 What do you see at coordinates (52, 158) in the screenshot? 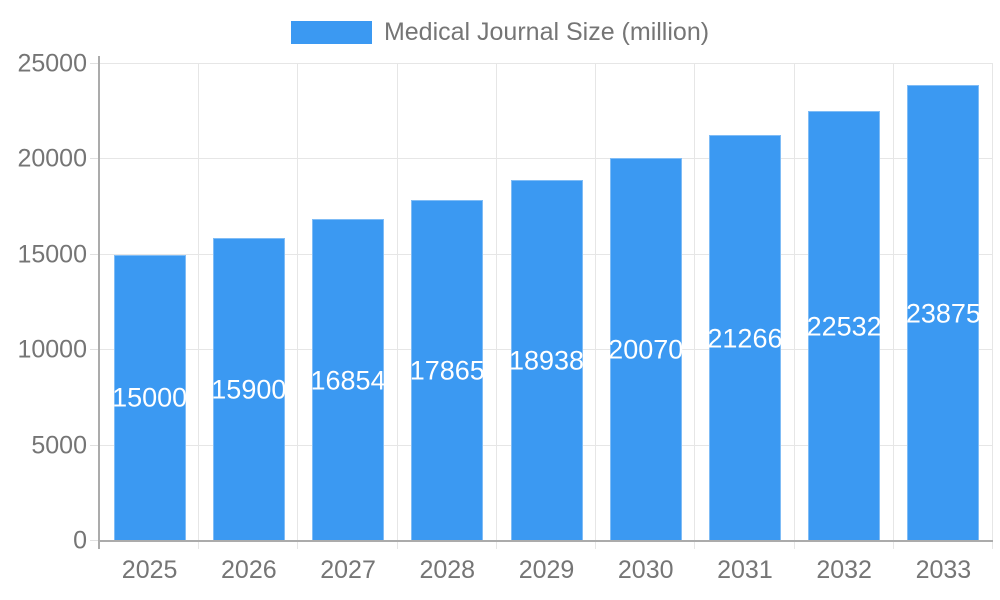
I see `y-axis-tick-label: 20000` at bounding box center [52, 158].